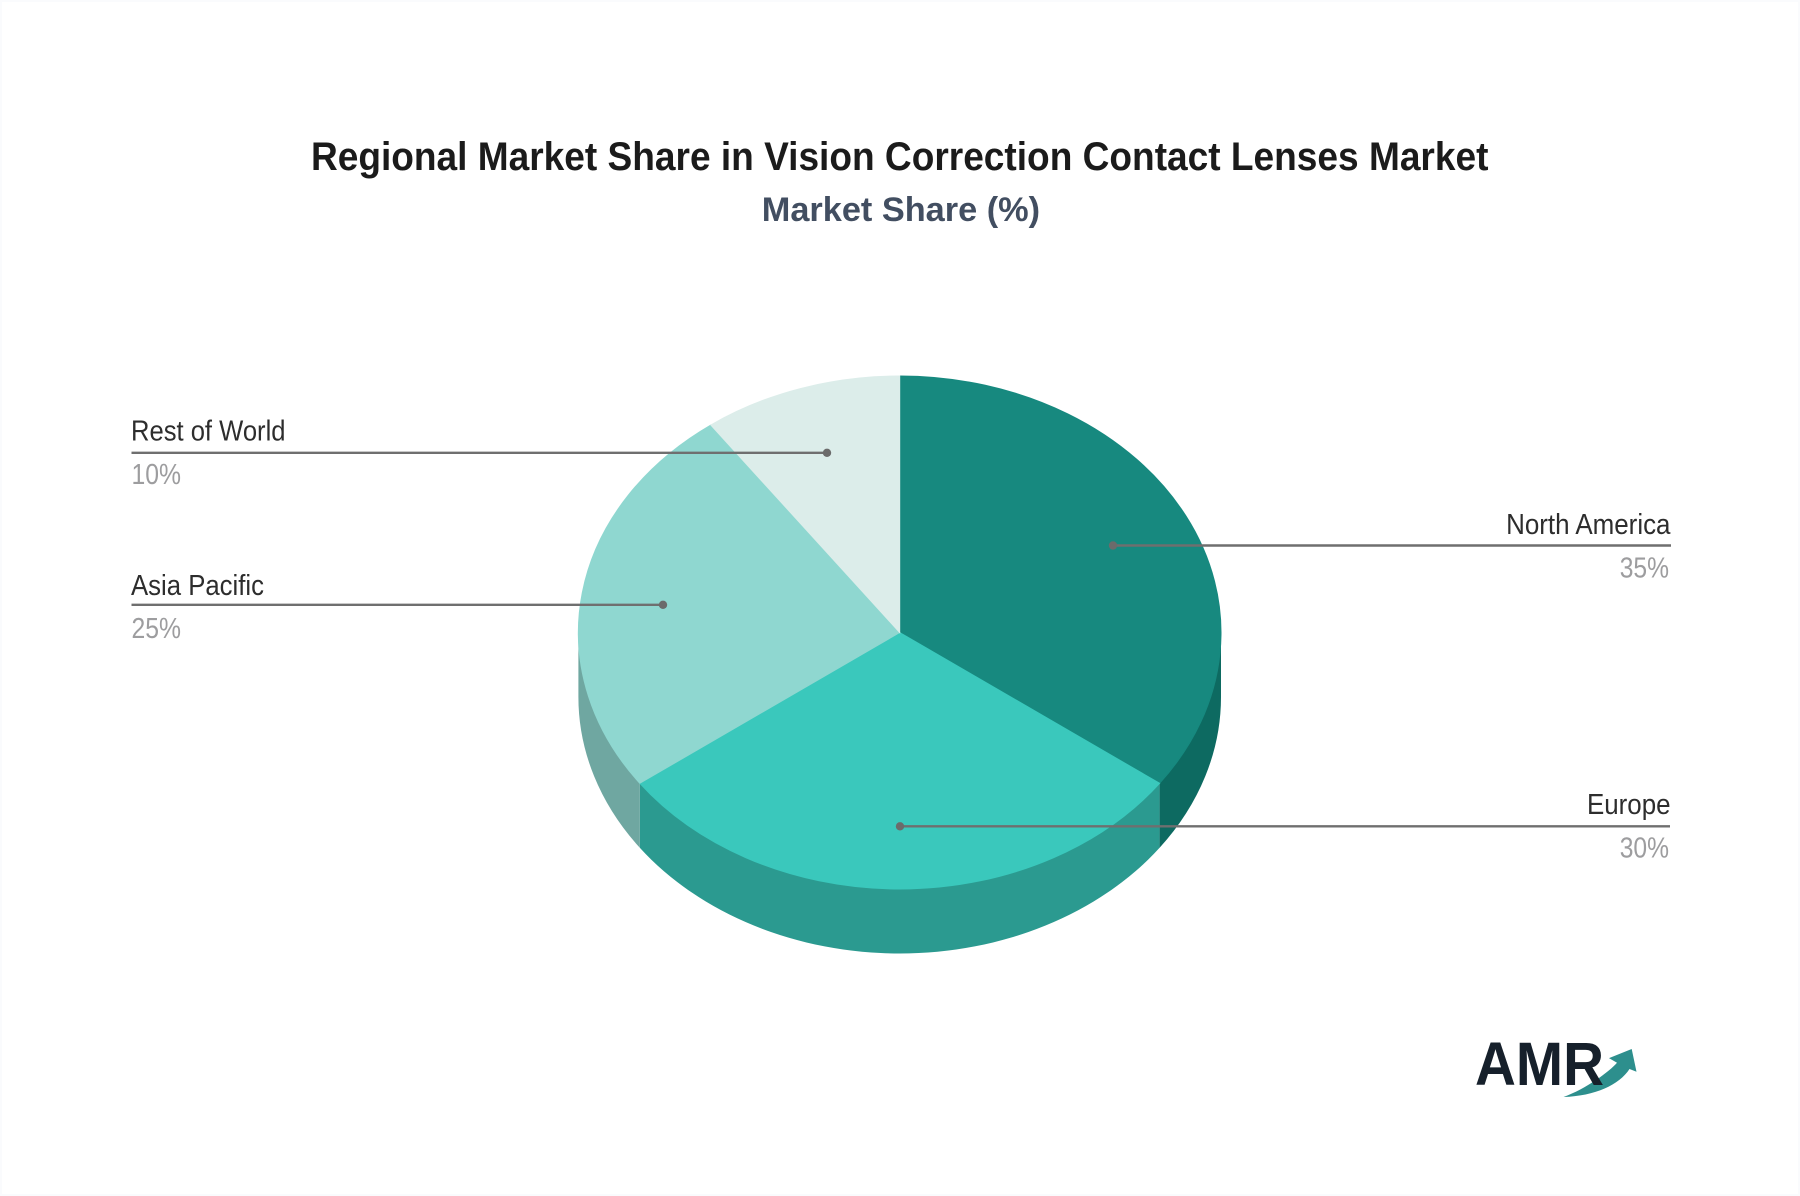  What do you see at coordinates (1588, 525) in the screenshot?
I see `svg-text: North America` at bounding box center [1588, 525].